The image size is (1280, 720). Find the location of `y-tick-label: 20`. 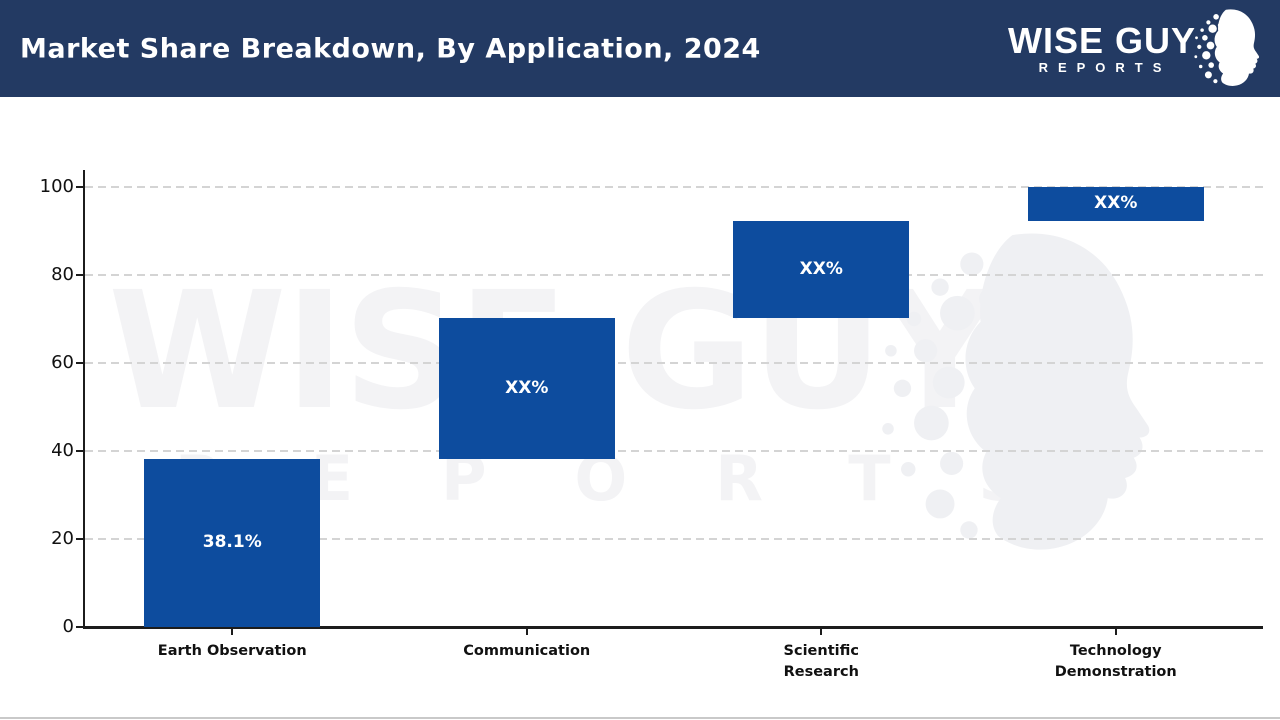

y-tick-label: 20 is located at coordinates (62, 538).